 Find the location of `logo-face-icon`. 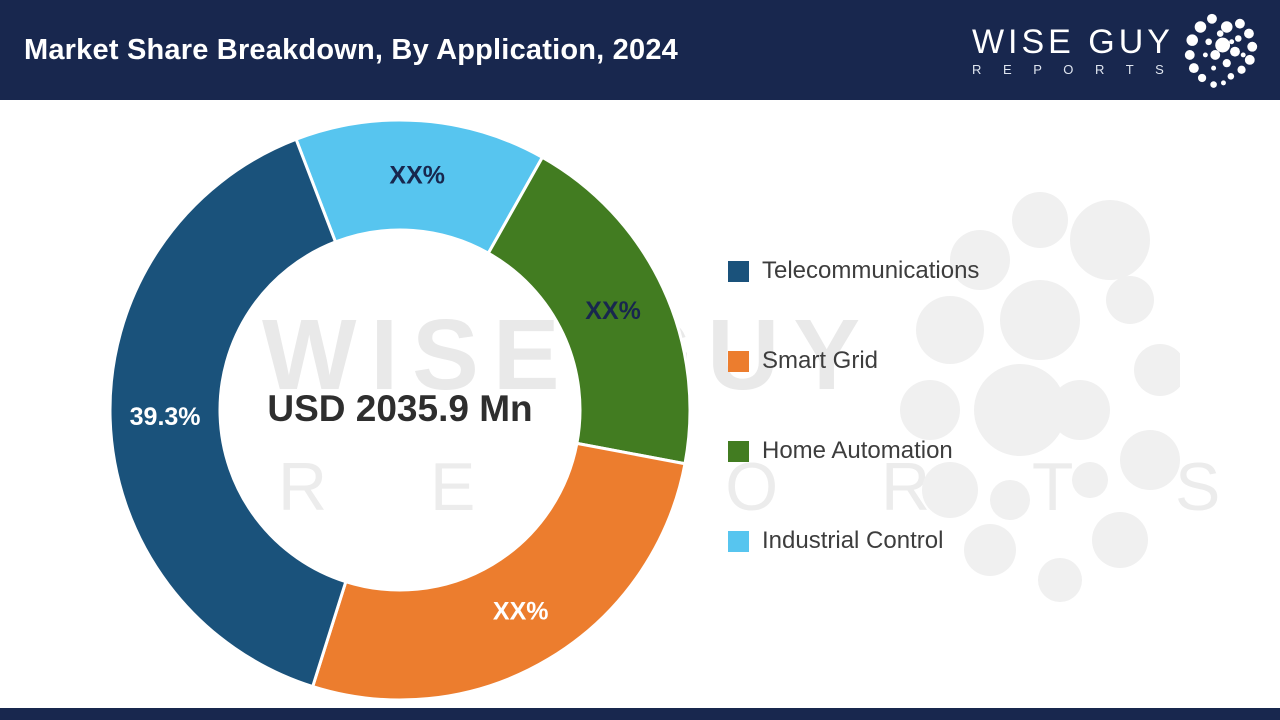

logo-face-icon is located at coordinates (1221, 50).